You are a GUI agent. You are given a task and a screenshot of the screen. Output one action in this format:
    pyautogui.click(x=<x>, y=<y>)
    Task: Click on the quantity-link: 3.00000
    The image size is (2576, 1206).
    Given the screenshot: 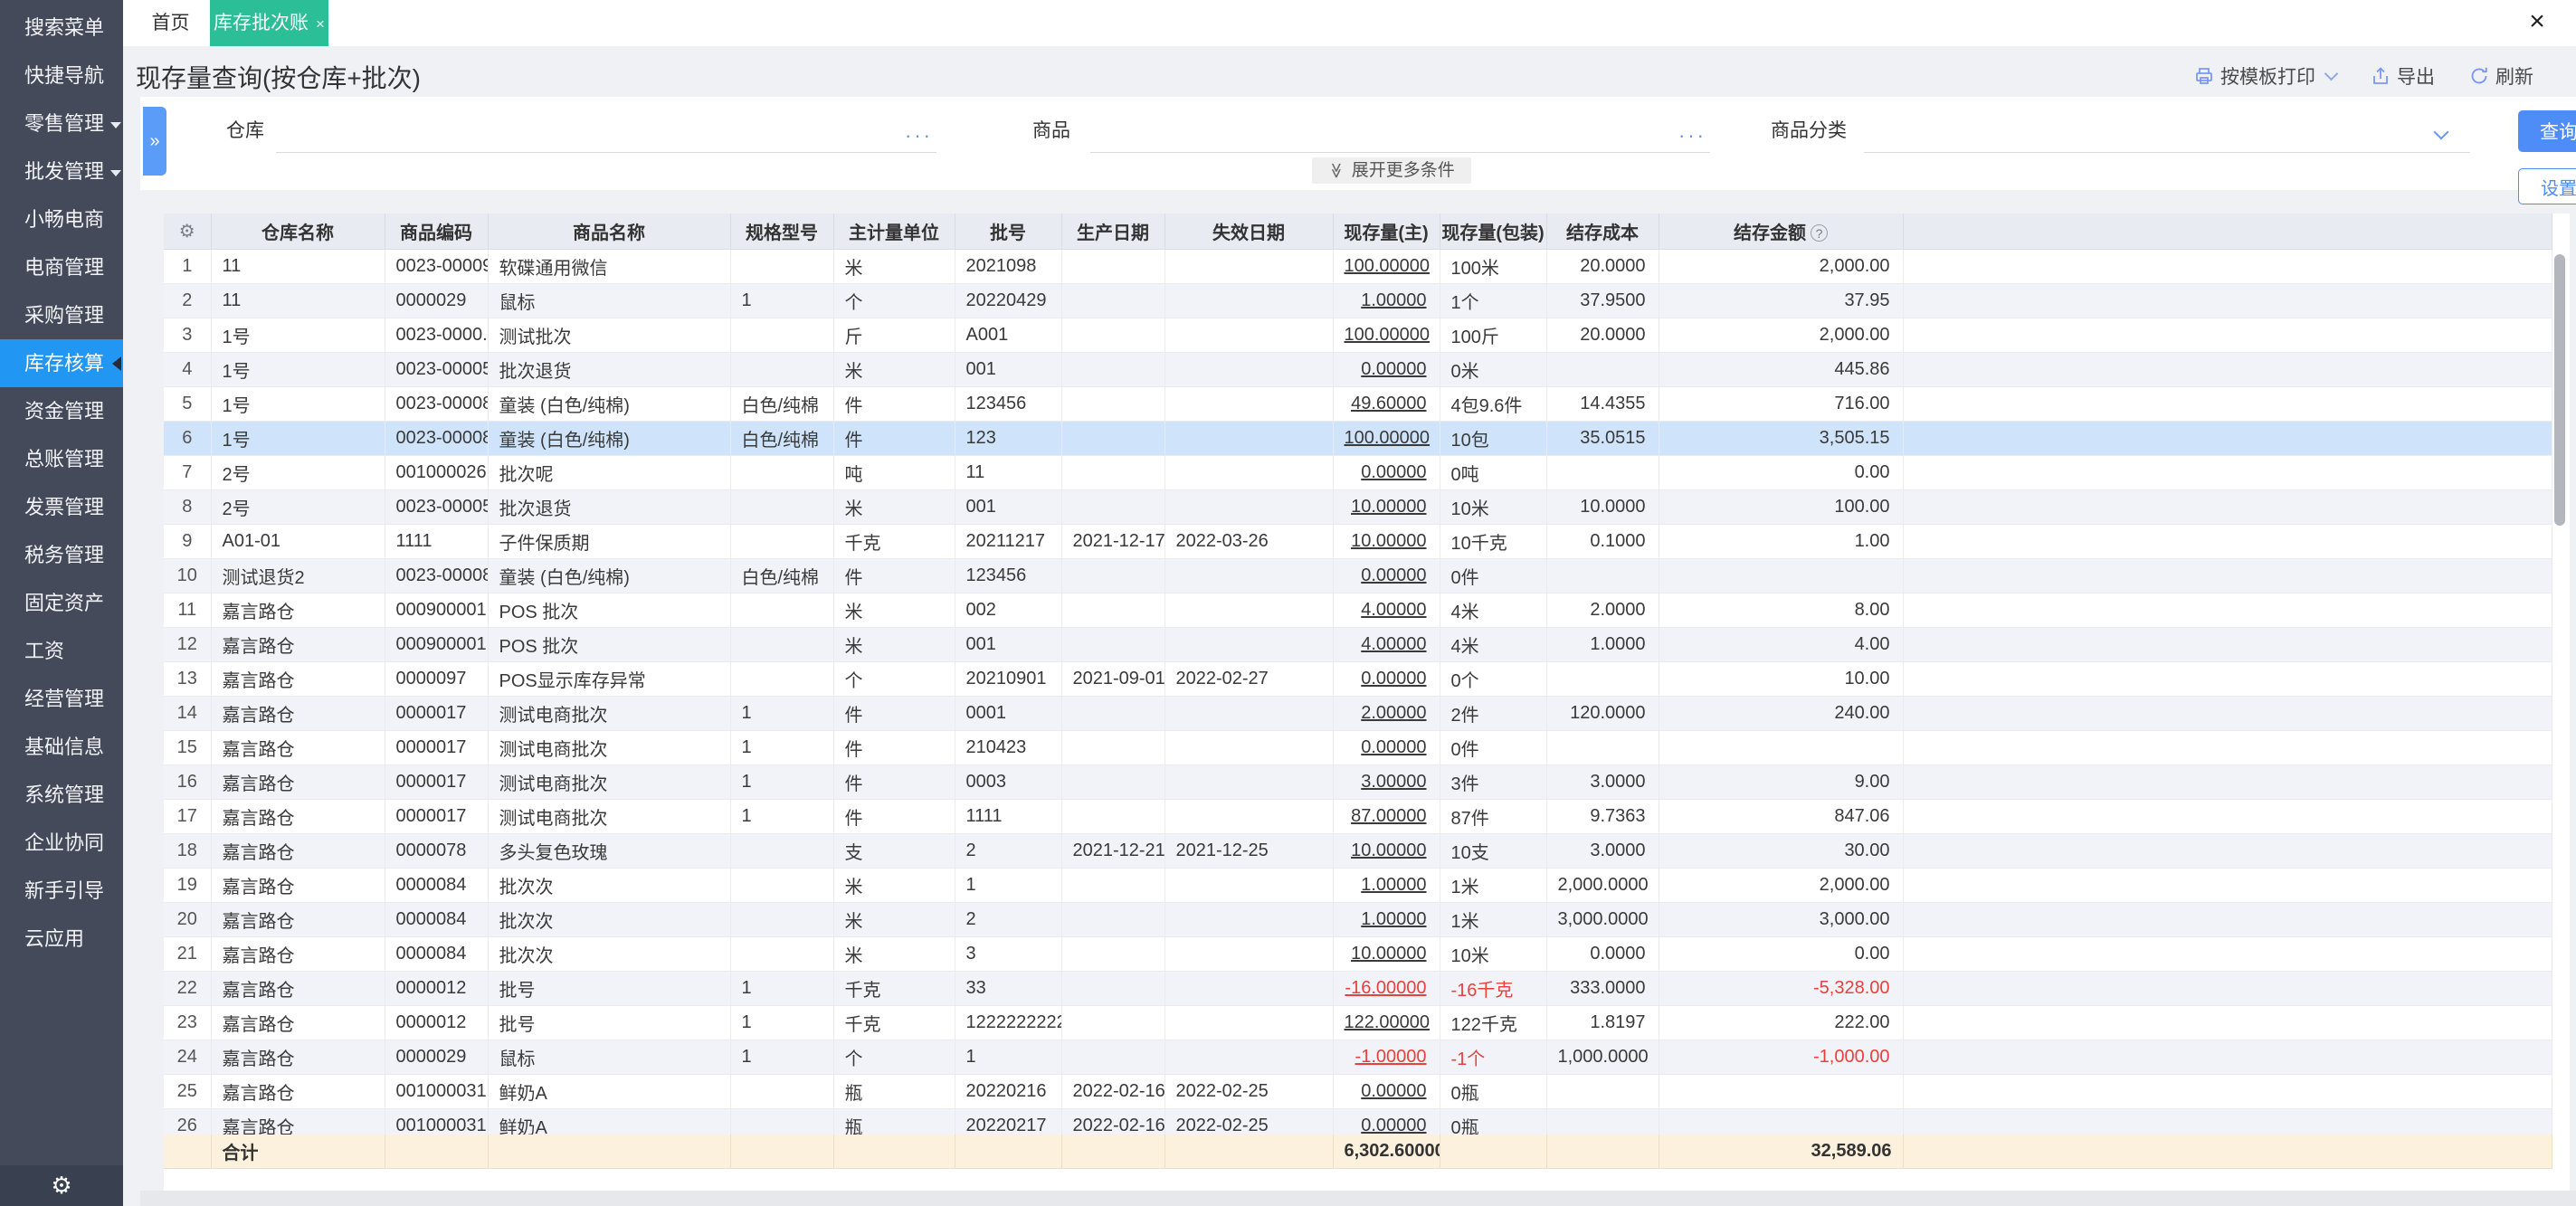 What is the action you would take?
    pyautogui.click(x=1394, y=782)
    